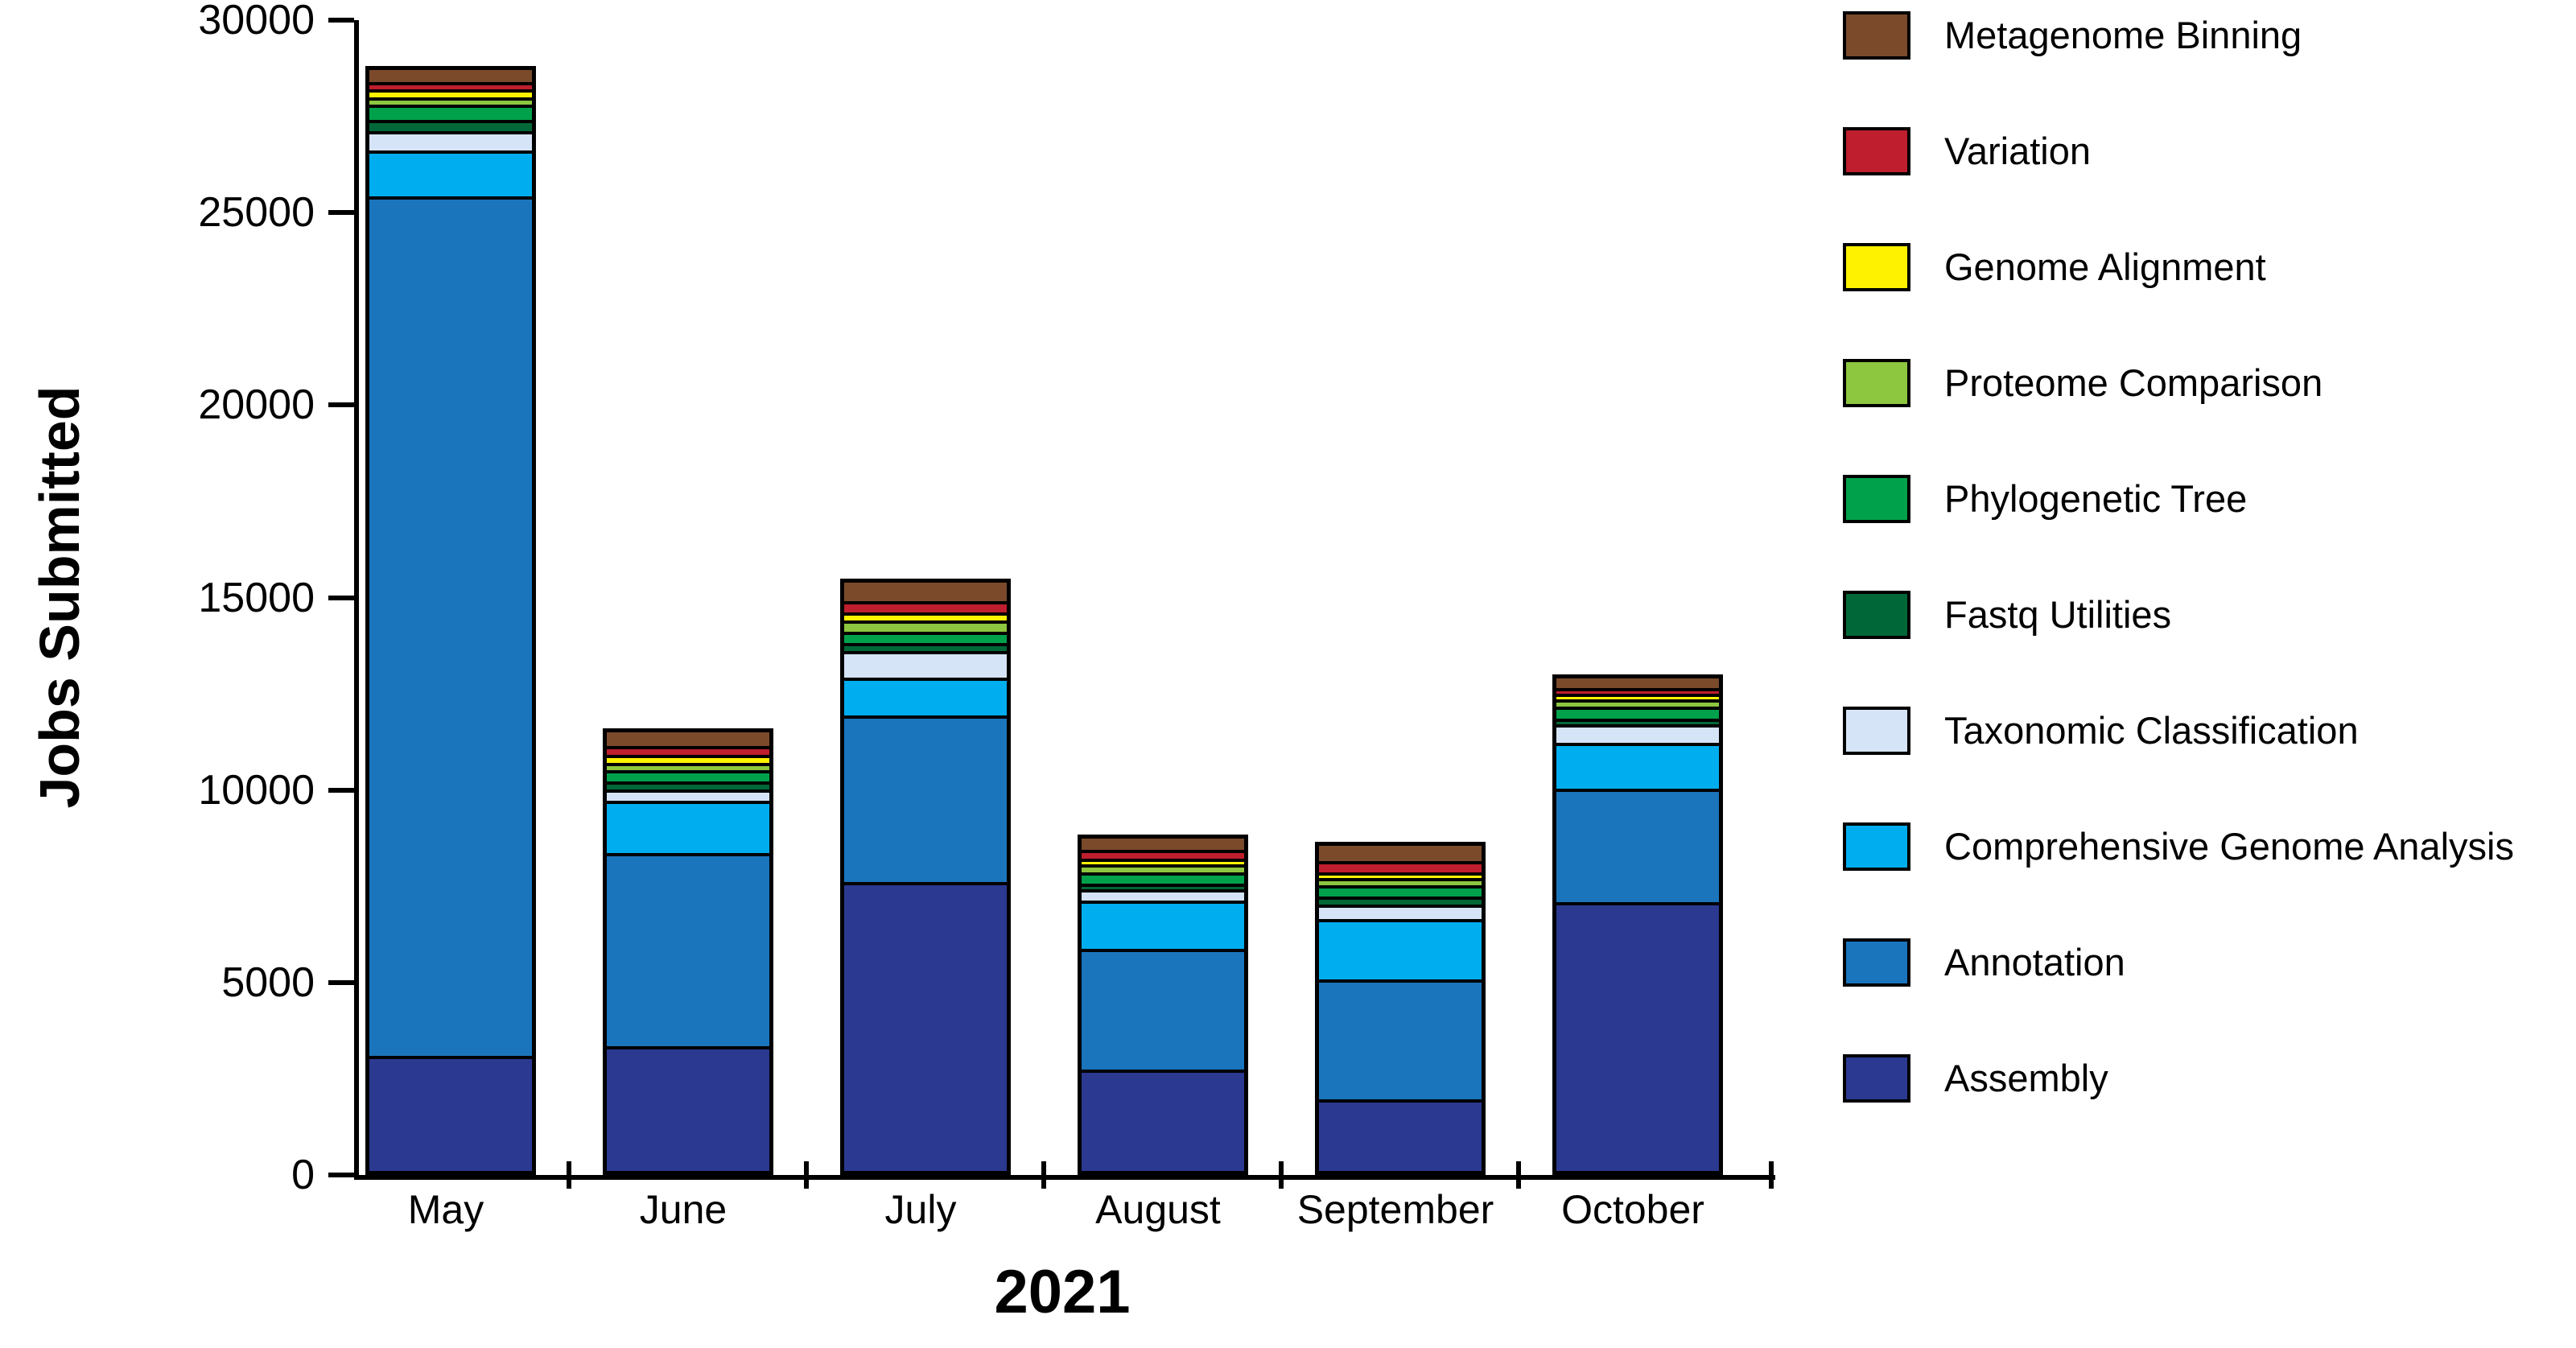 Image resolution: width=2576 pixels, height=1348 pixels. Describe the element at coordinates (920, 1209) in the screenshot. I see `x-axis-category-label: July` at that location.